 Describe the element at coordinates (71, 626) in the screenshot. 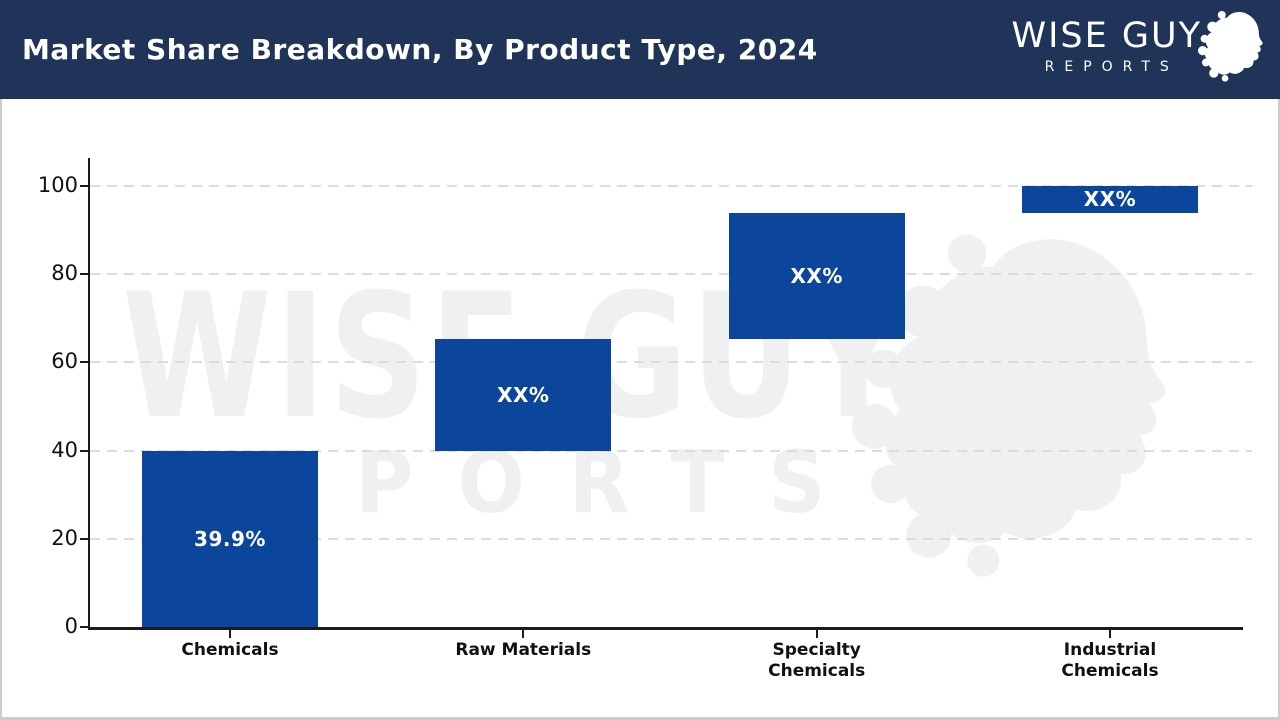

I see `y-axis-tick-label-0: 0` at that location.